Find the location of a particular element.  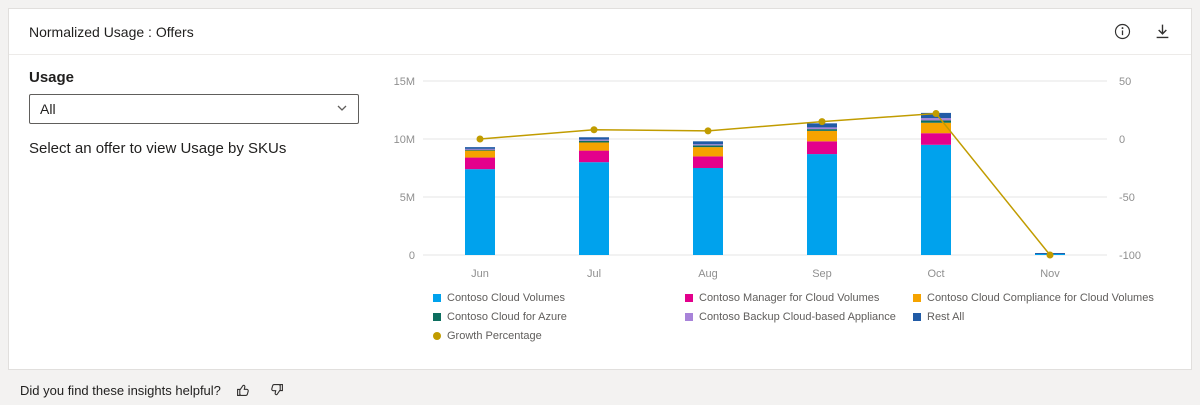

legend-item: Rest All is located at coordinates (1045, 317).